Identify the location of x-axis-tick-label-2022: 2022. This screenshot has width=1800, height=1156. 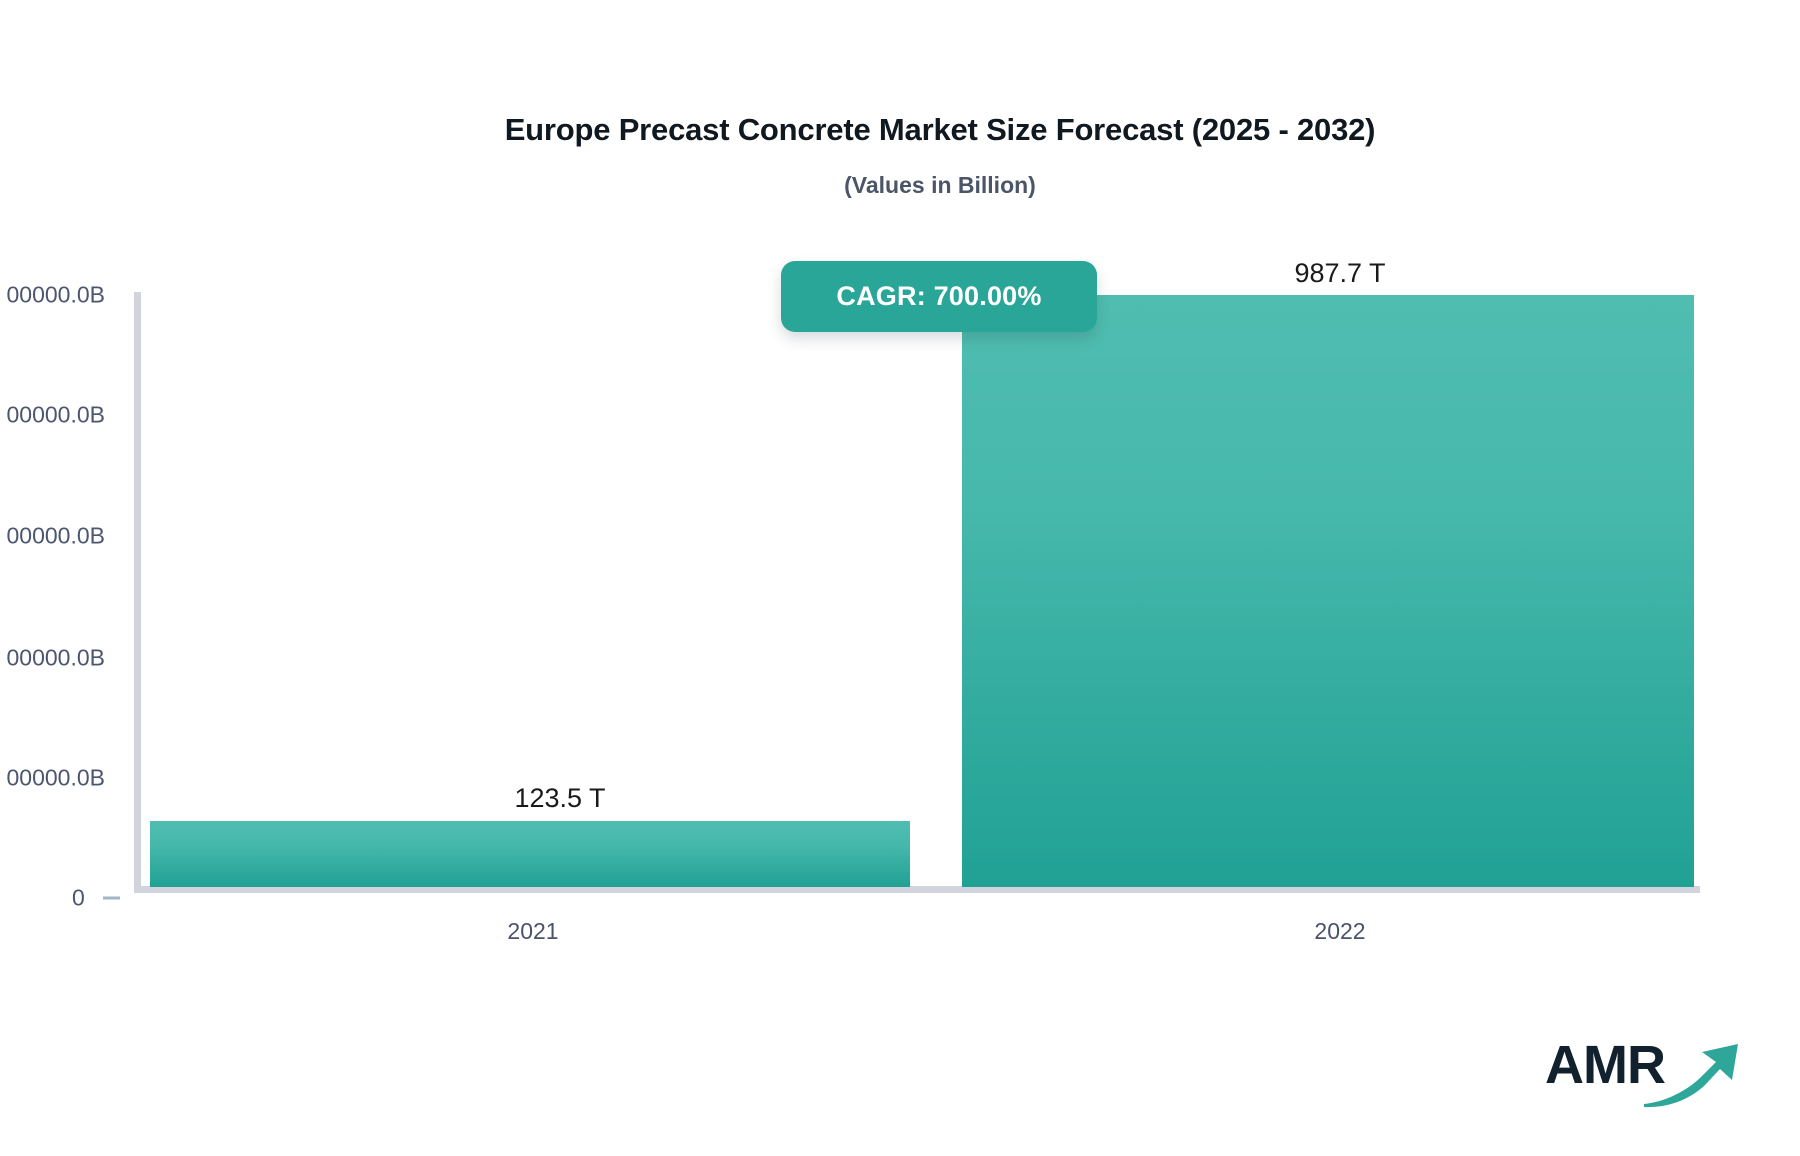
(1340, 931).